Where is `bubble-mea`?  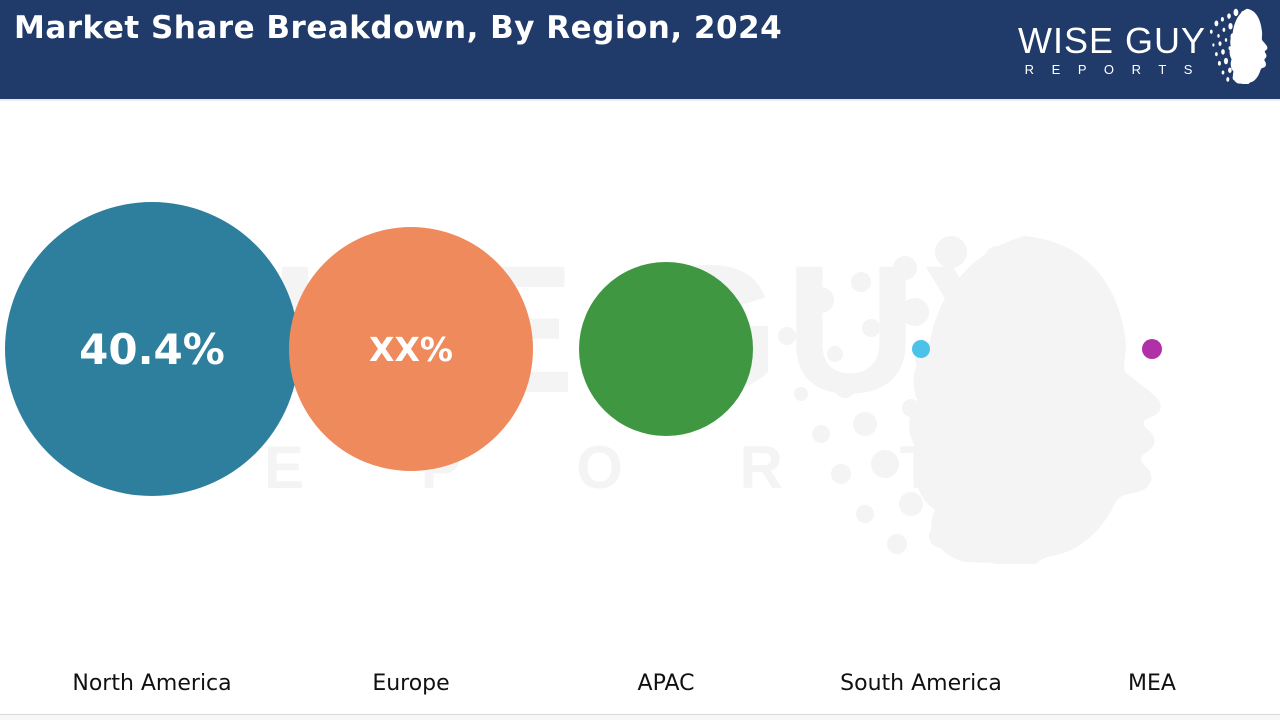
bubble-mea is located at coordinates (1152, 349).